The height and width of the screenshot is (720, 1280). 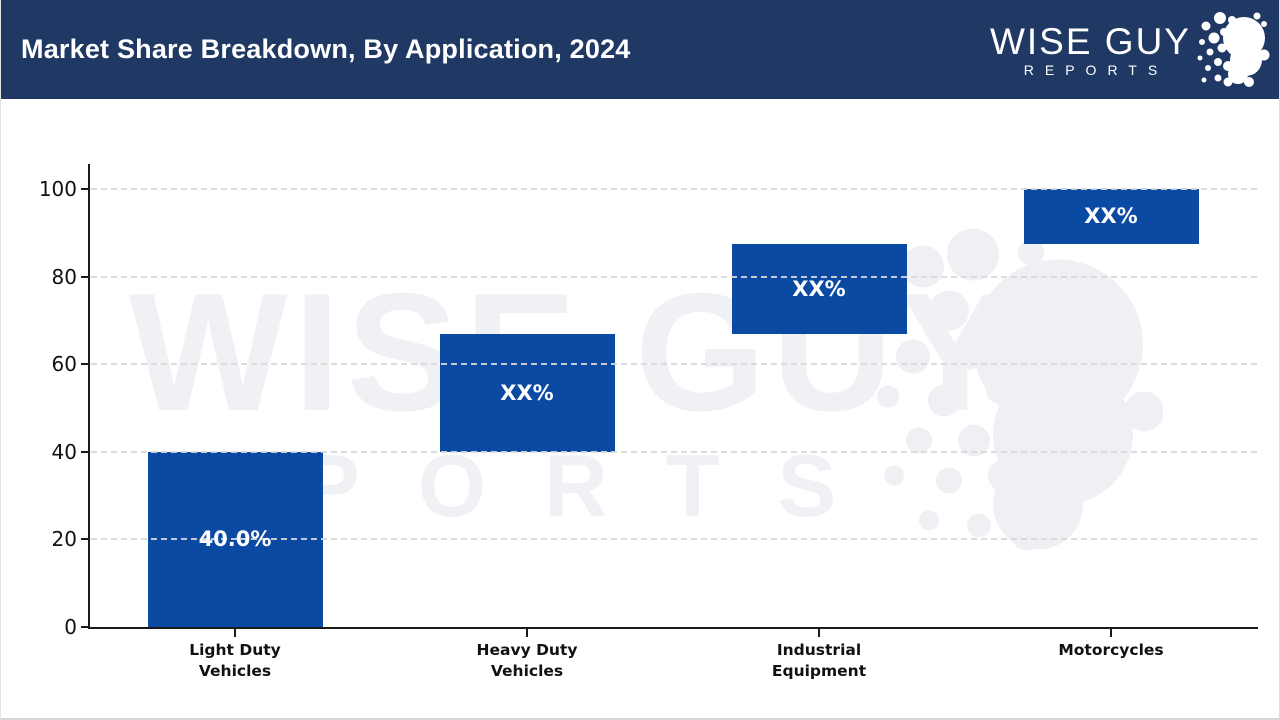 I want to click on y-tick-label: 40, so click(x=64, y=451).